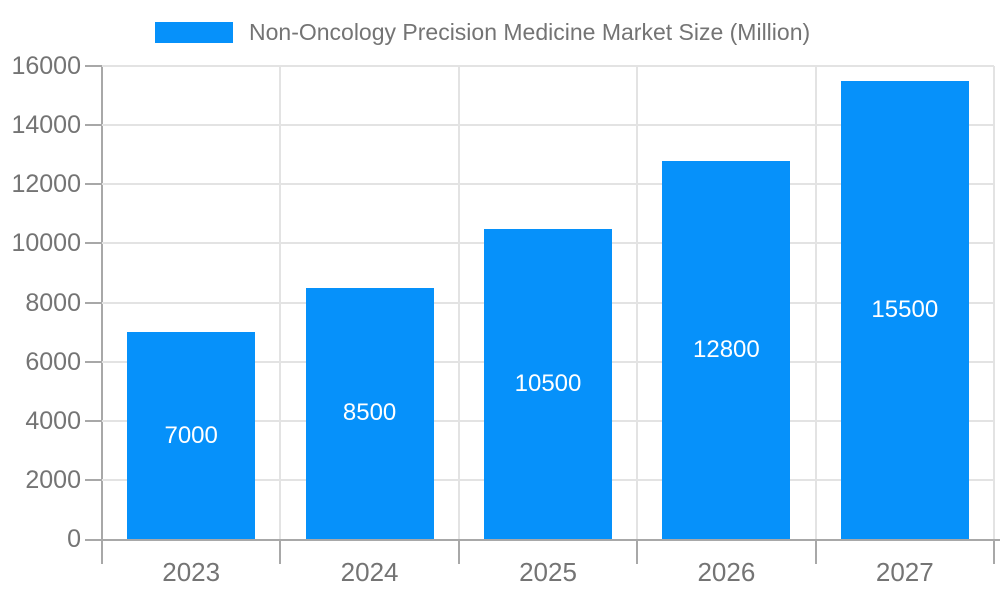 This screenshot has height=600, width=1000. I want to click on bar-2027: 15500, so click(904, 309).